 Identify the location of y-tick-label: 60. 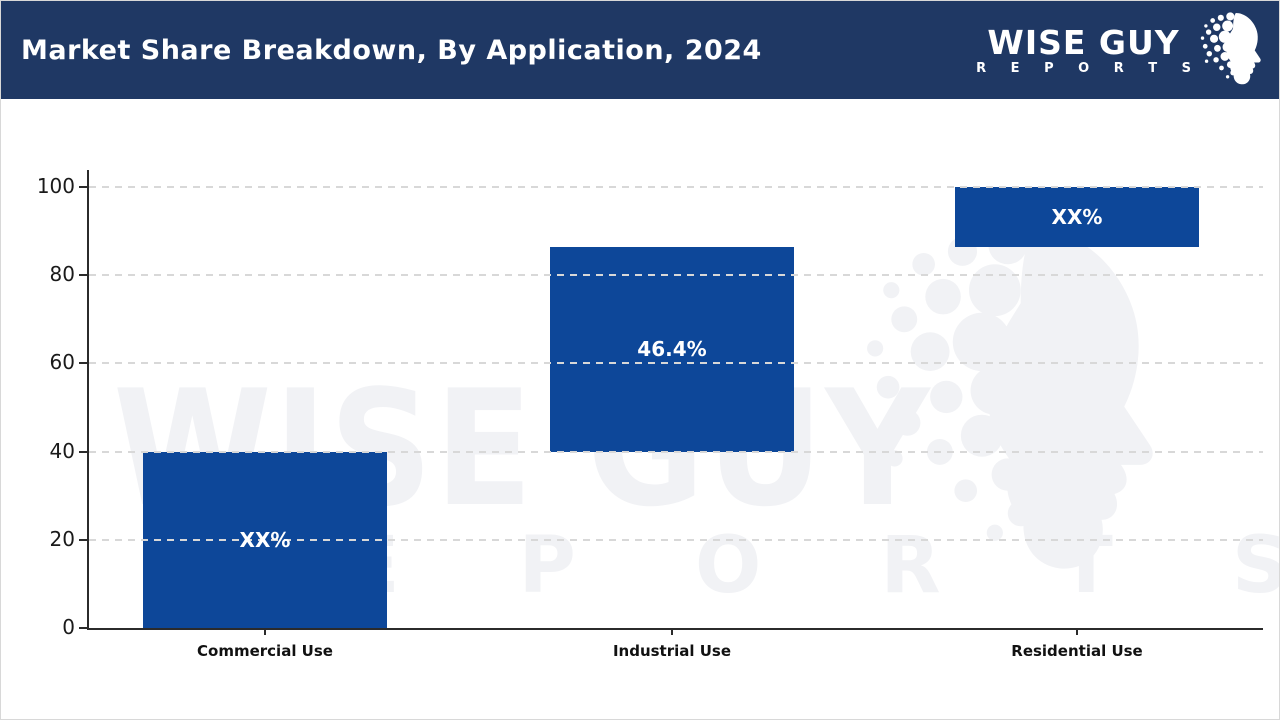
(62, 362).